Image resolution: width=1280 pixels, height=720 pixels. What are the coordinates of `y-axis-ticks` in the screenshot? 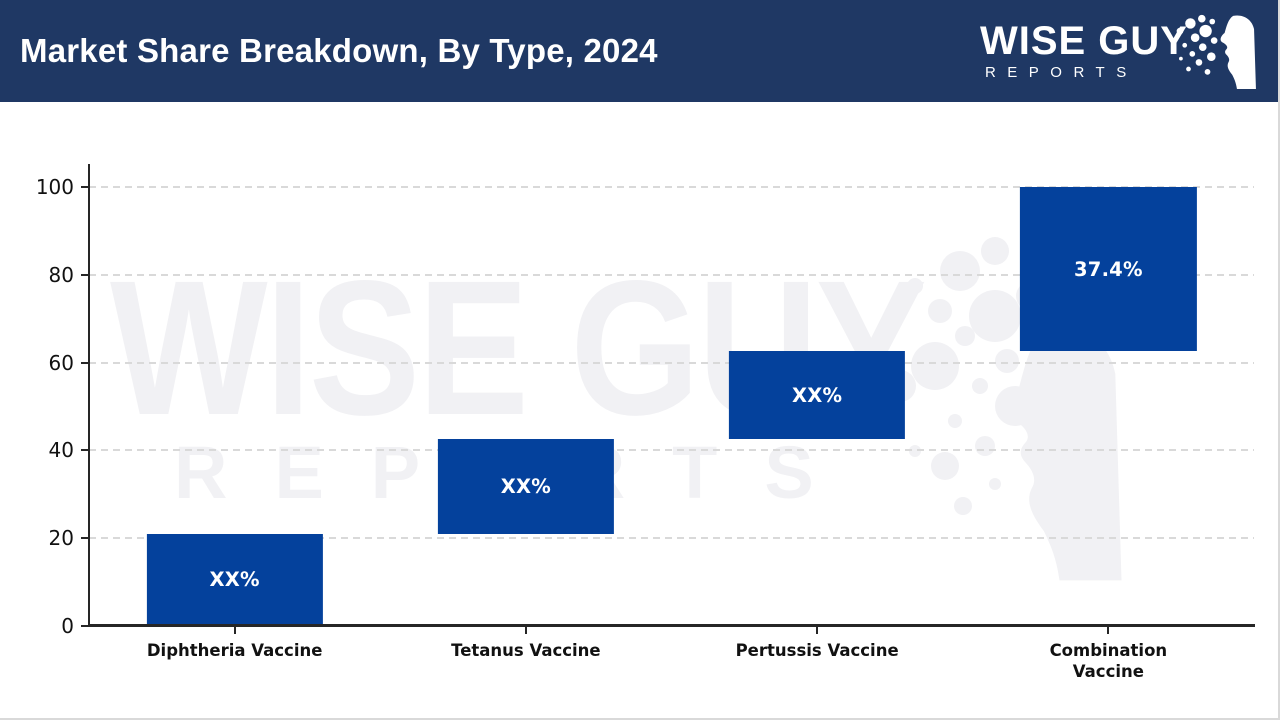 It's located at (84, 406).